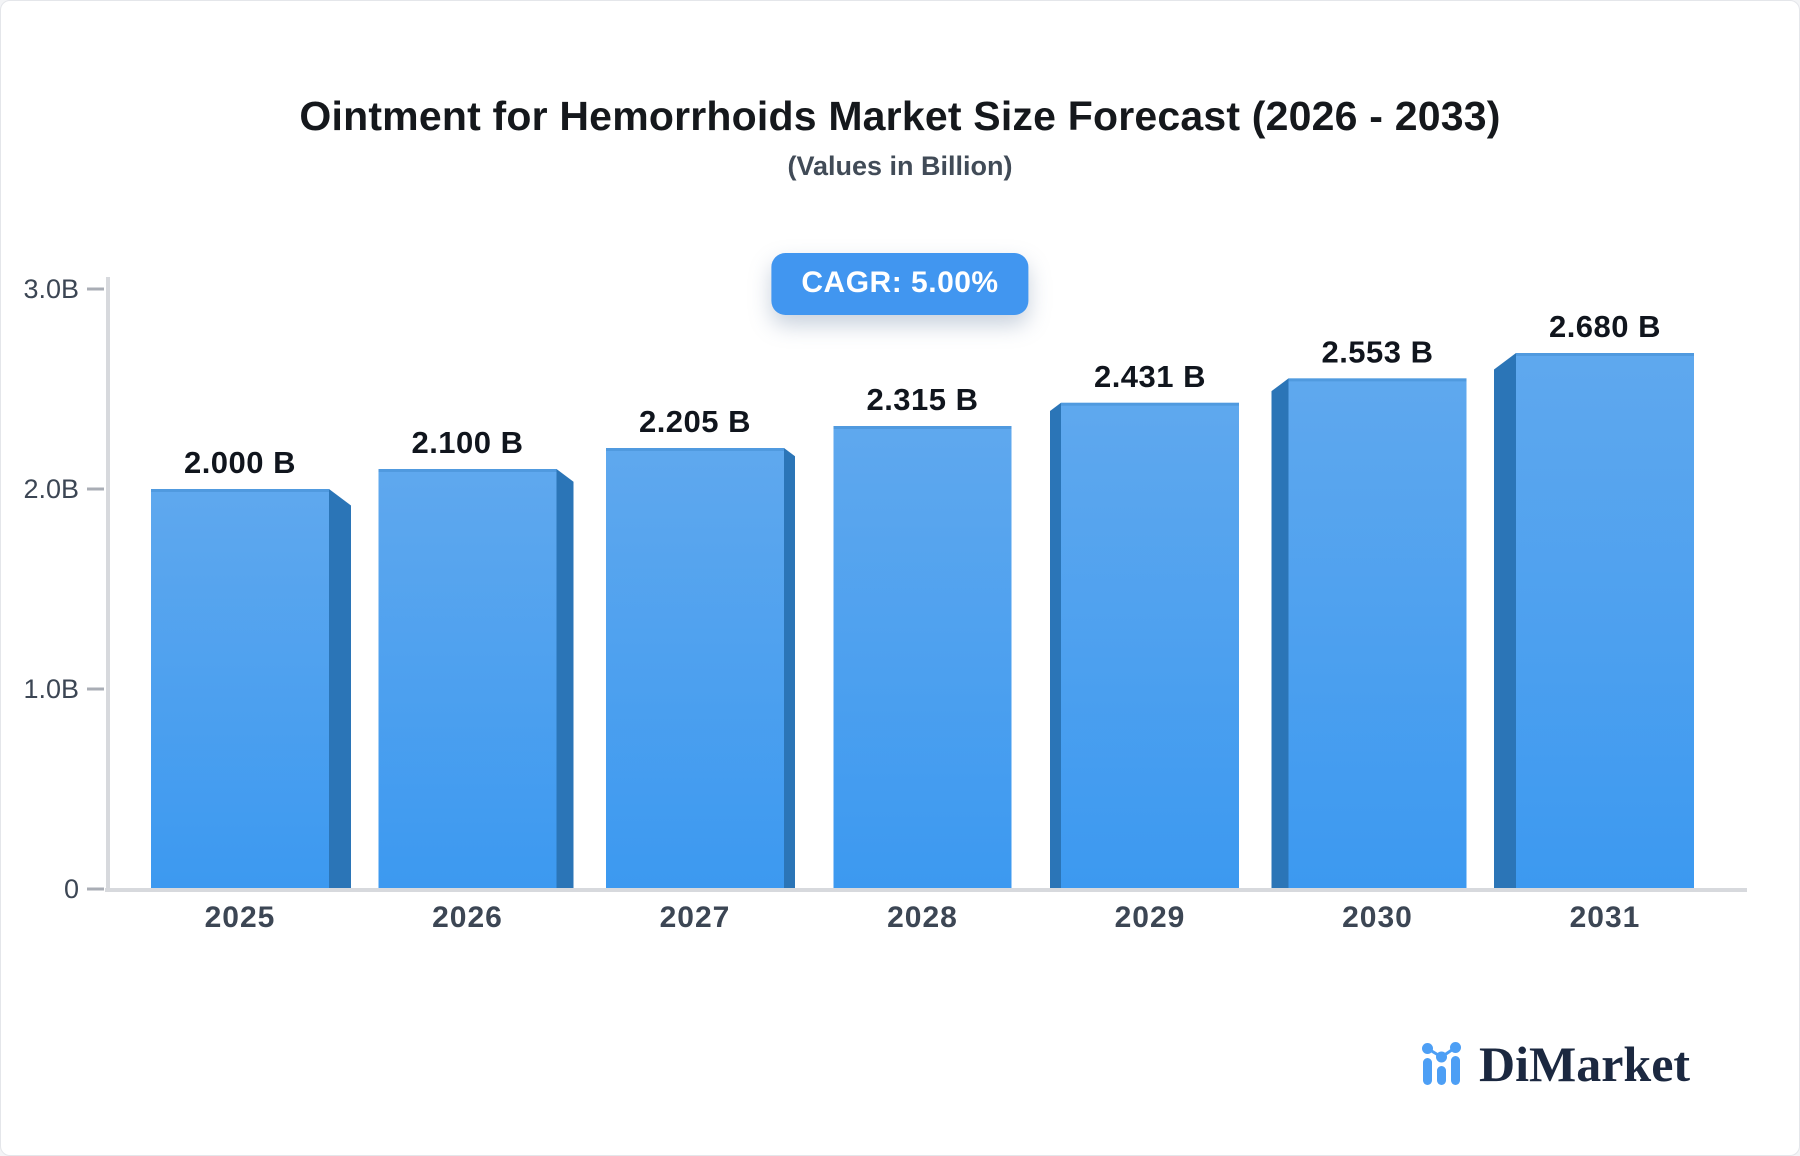 Image resolution: width=1800 pixels, height=1156 pixels. Describe the element at coordinates (900, 166) in the screenshot. I see `chart-subtitle: (Values in Billion)` at that location.